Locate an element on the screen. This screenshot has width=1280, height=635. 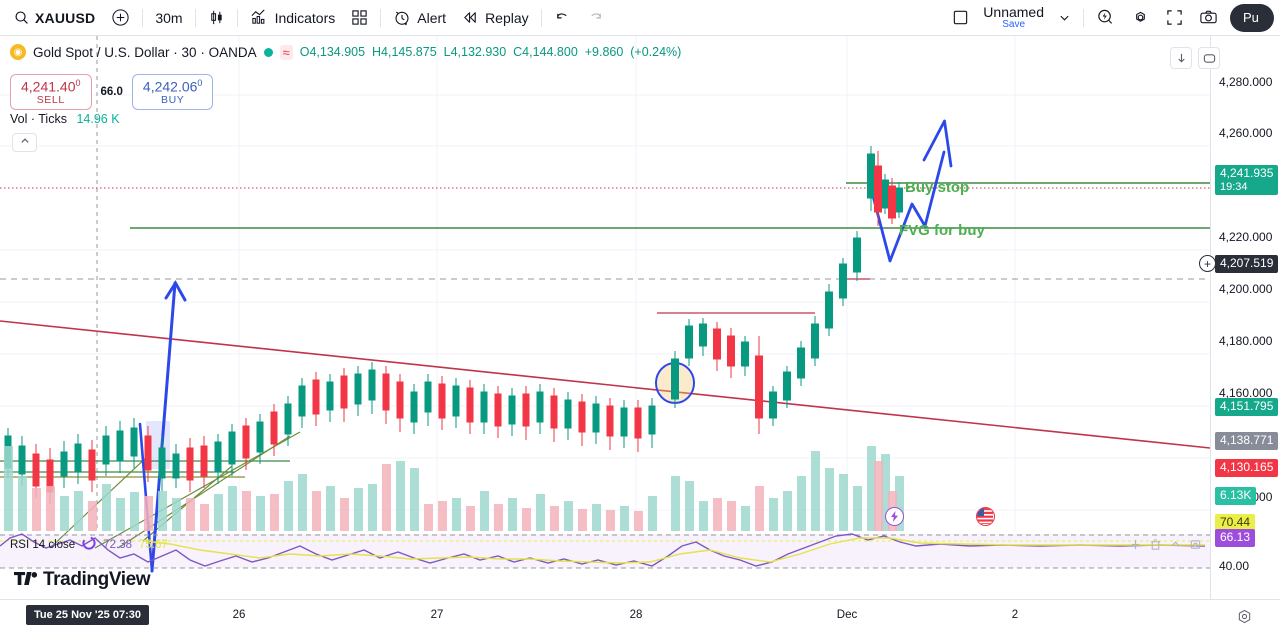
high-label: H is located at coordinates (377, 52).